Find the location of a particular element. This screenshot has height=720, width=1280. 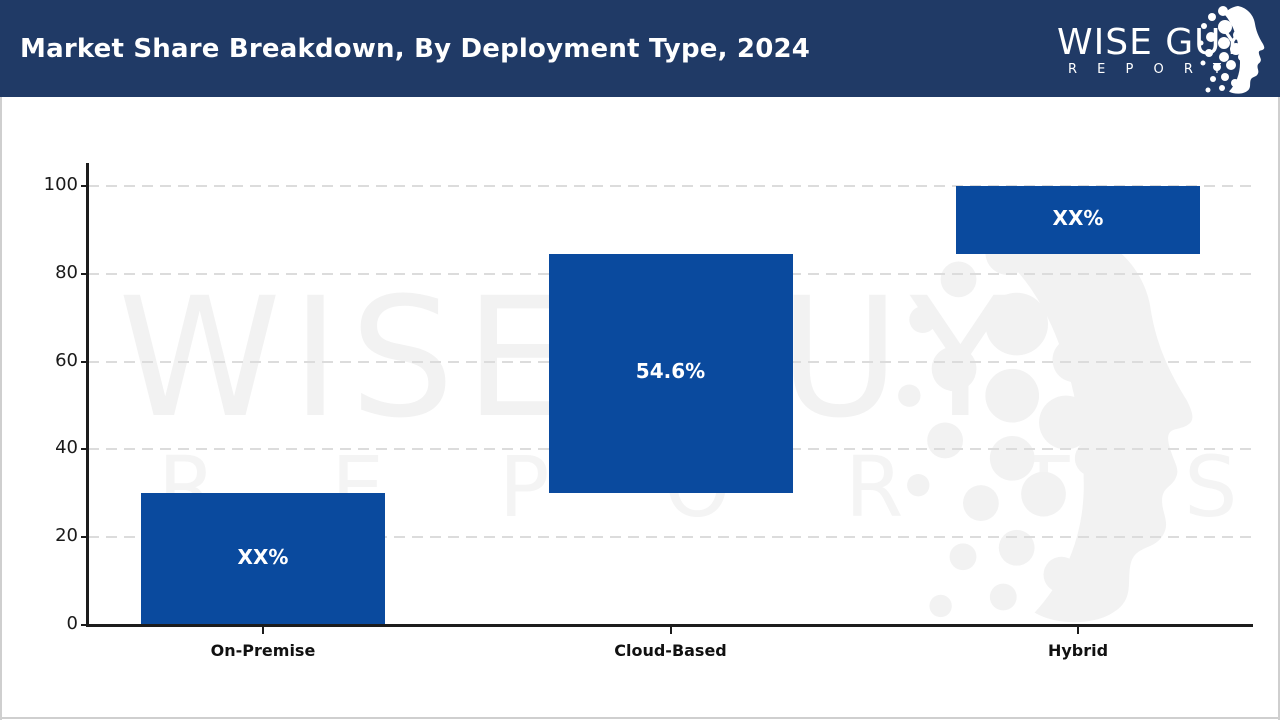

bar-on-premise is located at coordinates (263, 559).